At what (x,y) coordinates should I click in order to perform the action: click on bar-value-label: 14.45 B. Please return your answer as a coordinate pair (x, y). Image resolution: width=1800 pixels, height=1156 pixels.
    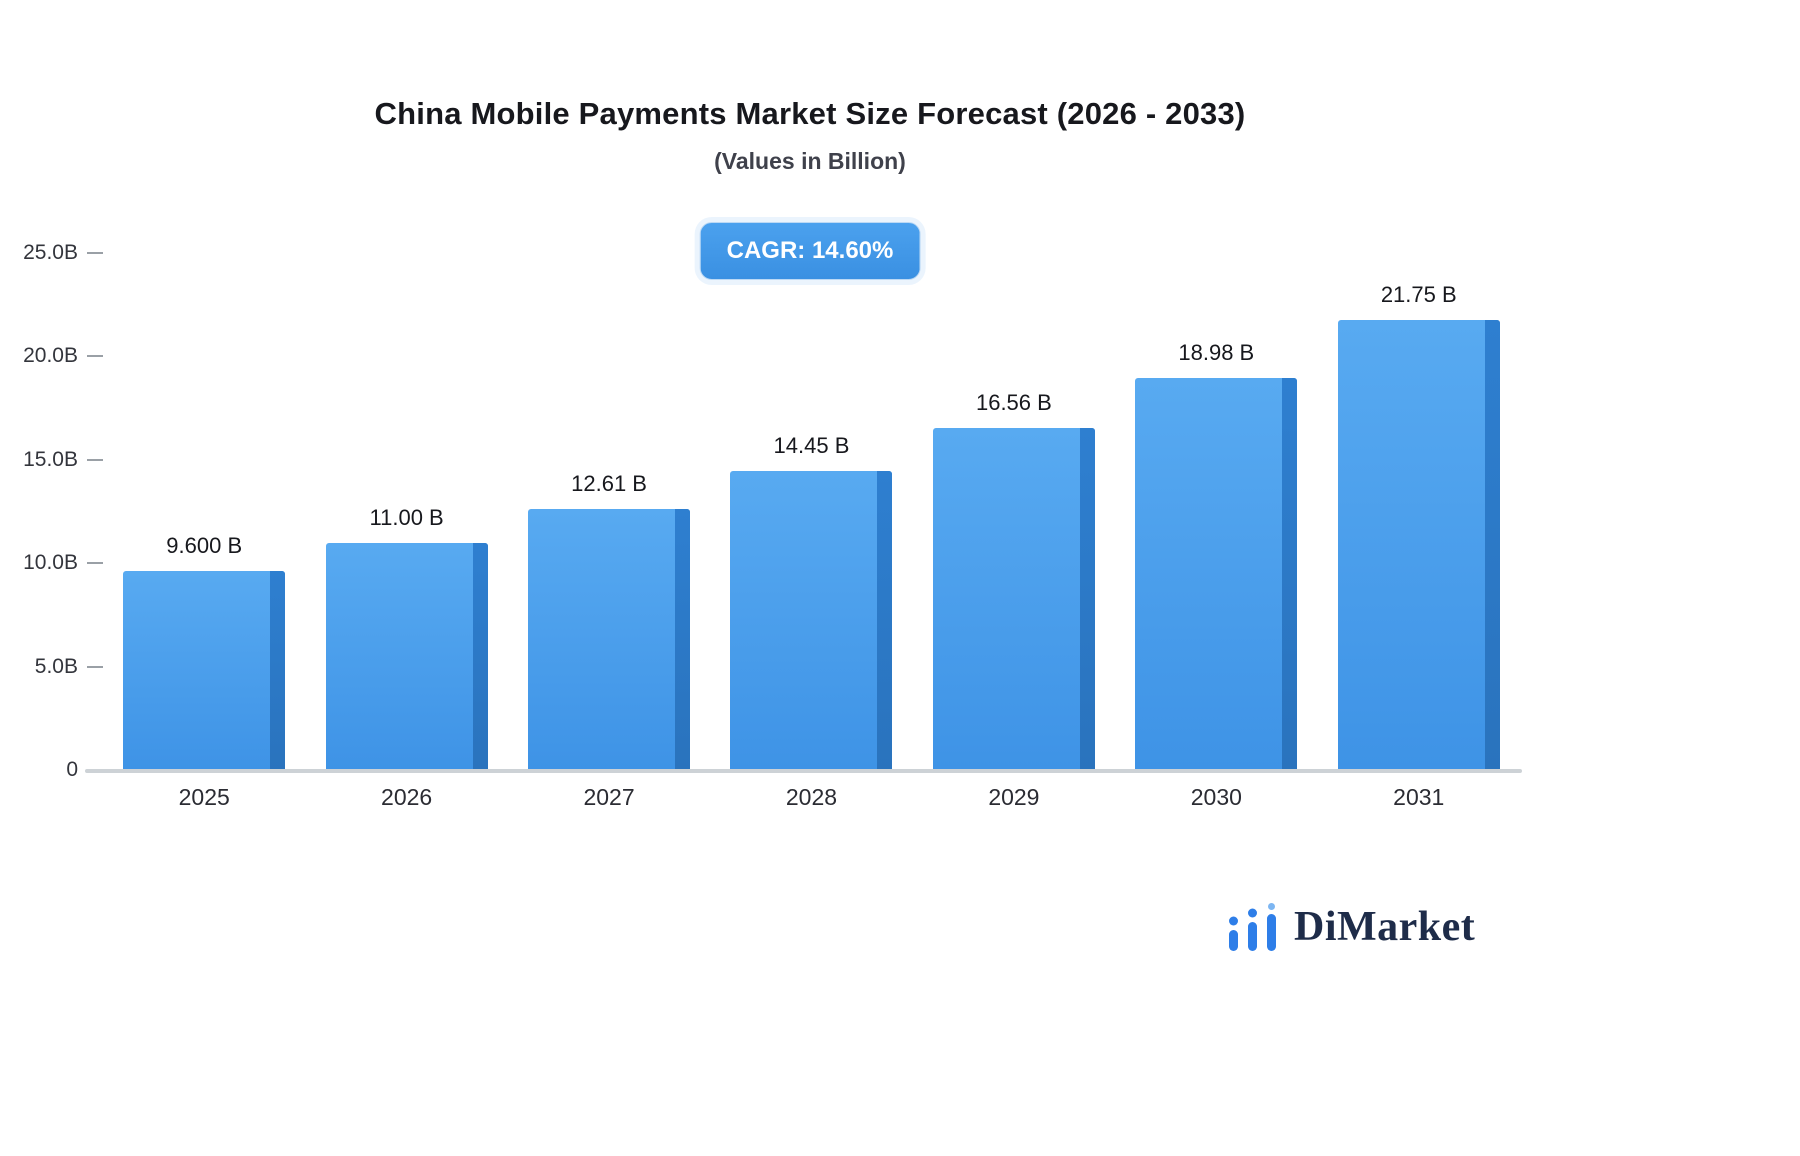
    Looking at the image, I should click on (811, 446).